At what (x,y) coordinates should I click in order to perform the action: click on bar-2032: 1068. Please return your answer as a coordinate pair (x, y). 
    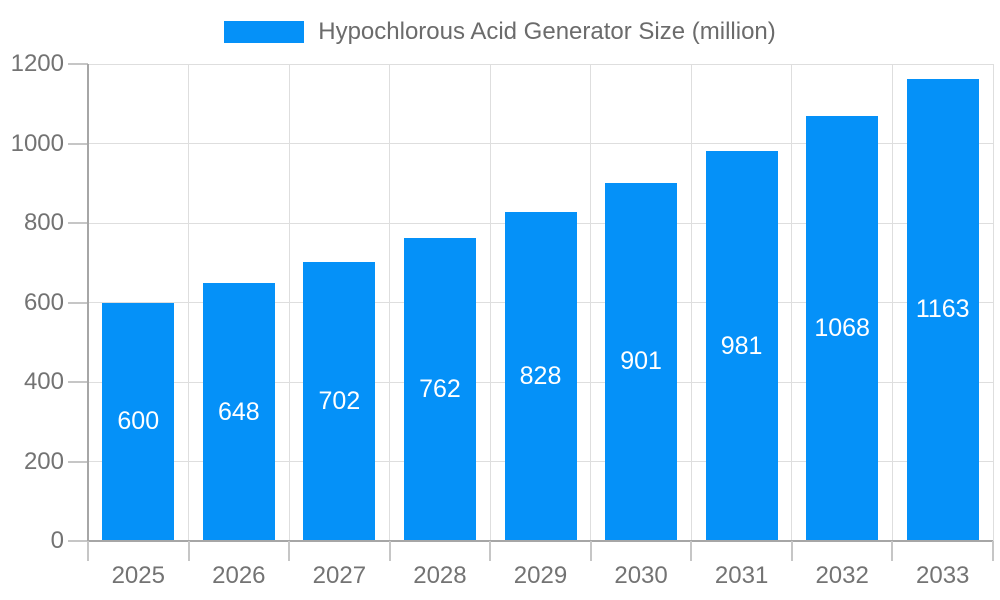
    Looking at the image, I should click on (842, 328).